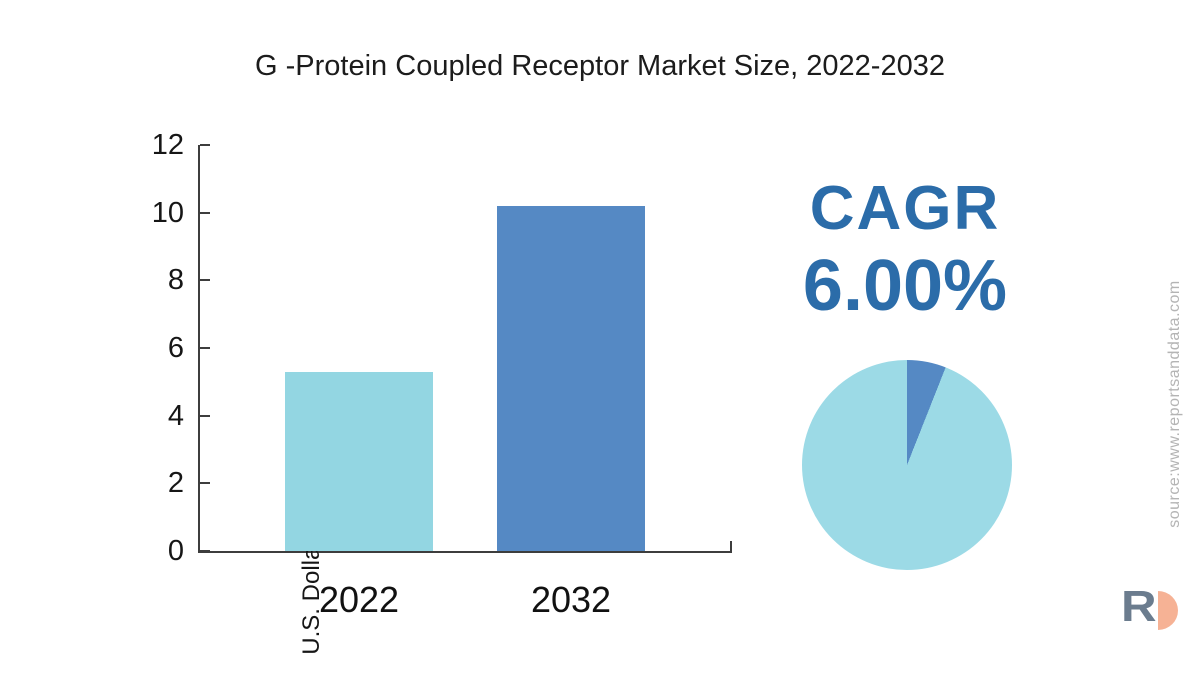 This screenshot has width=1200, height=674. What do you see at coordinates (905, 208) in the screenshot?
I see `cagr-label: CAGR` at bounding box center [905, 208].